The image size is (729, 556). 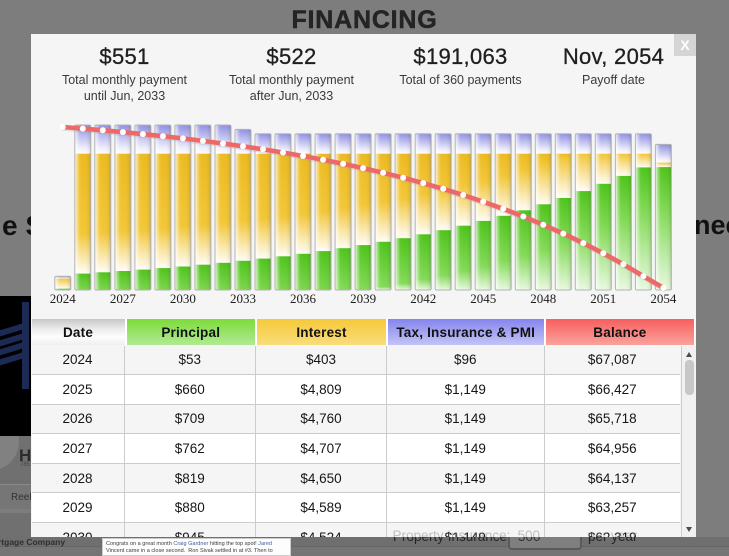 What do you see at coordinates (543, 298) in the screenshot?
I see `svg-text: 2048` at bounding box center [543, 298].